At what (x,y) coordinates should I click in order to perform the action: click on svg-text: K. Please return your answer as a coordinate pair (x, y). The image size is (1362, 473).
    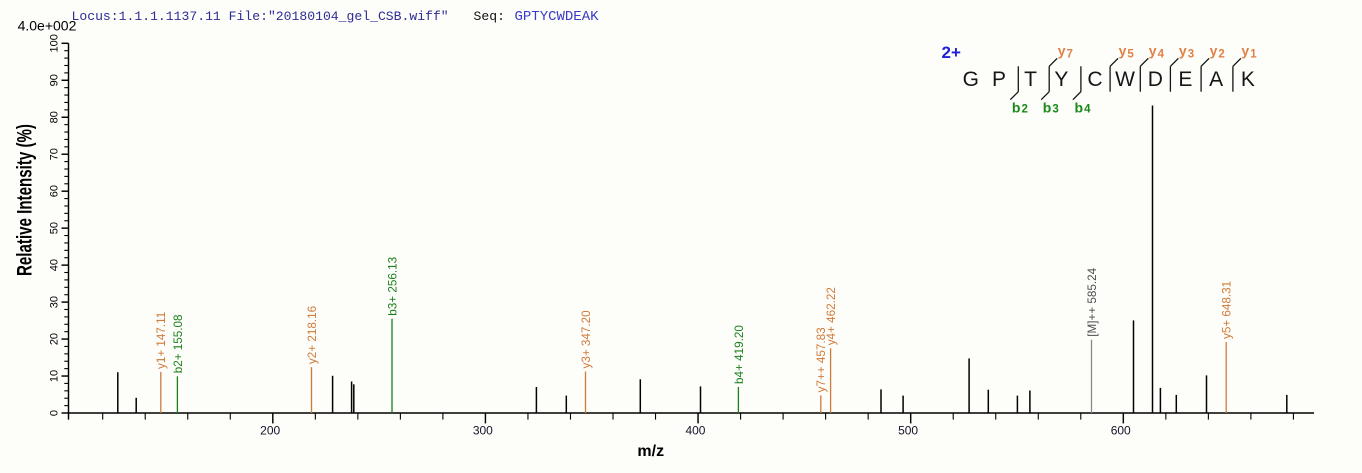
    Looking at the image, I should click on (1248, 79).